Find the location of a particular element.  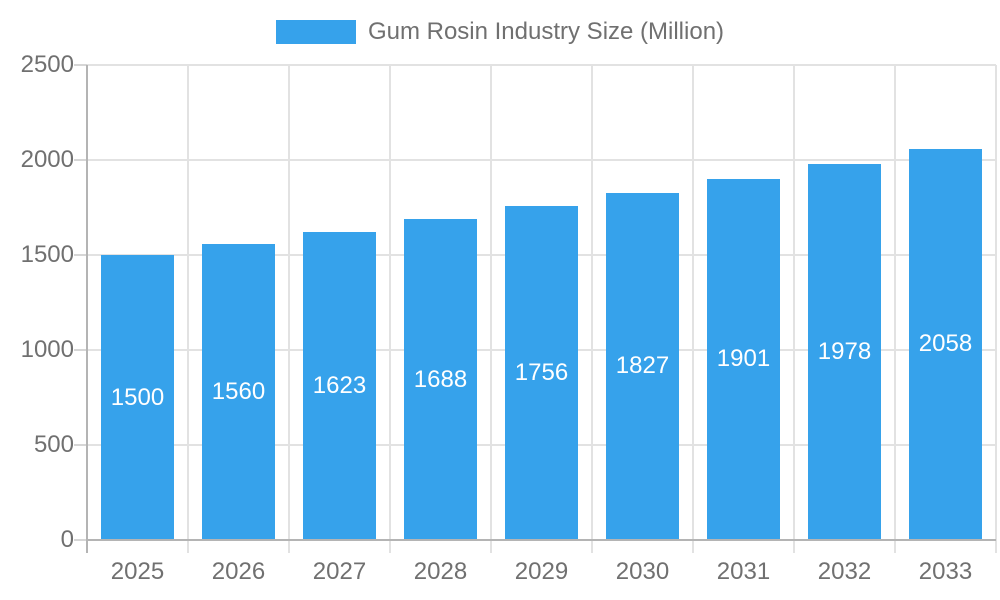

bar-value-label: 1500 is located at coordinates (137, 397).